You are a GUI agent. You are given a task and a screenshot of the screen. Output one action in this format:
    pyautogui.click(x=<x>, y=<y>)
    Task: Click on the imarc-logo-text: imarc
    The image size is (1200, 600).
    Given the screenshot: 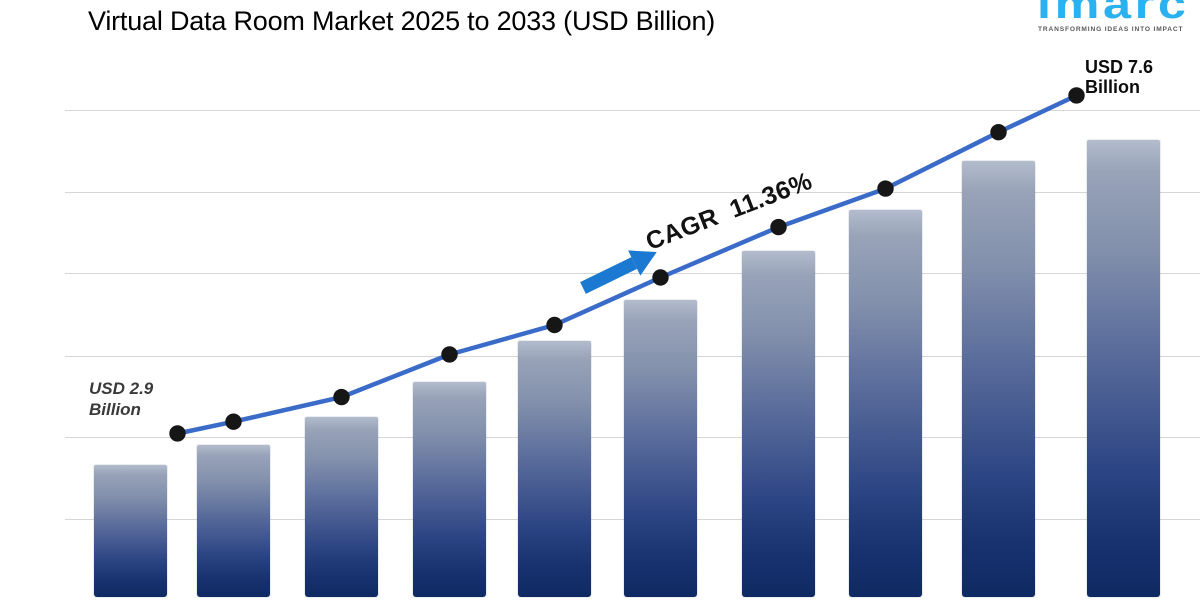 What is the action you would take?
    pyautogui.click(x=1113, y=12)
    